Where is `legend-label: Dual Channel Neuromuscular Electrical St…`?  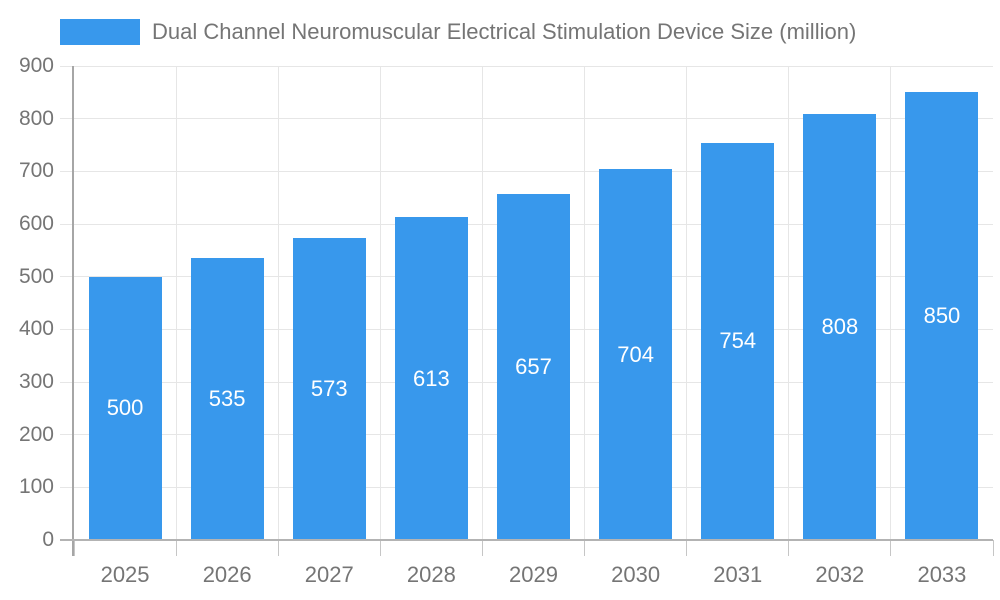
legend-label: Dual Channel Neuromuscular Electrical St… is located at coordinates (504, 31).